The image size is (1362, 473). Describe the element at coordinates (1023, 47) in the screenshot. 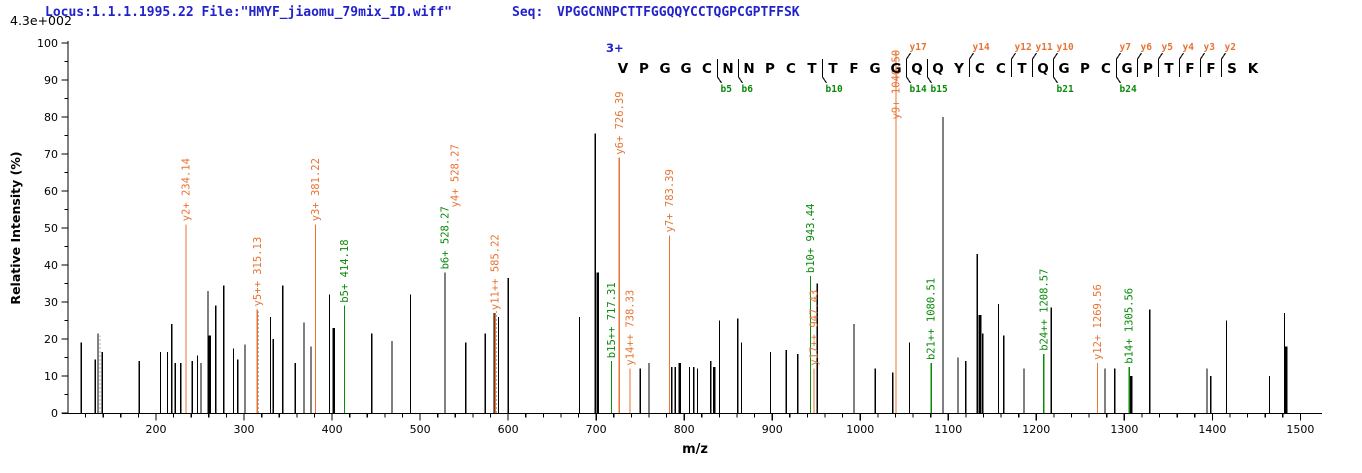

I see `y-ion-mark: y12` at that location.